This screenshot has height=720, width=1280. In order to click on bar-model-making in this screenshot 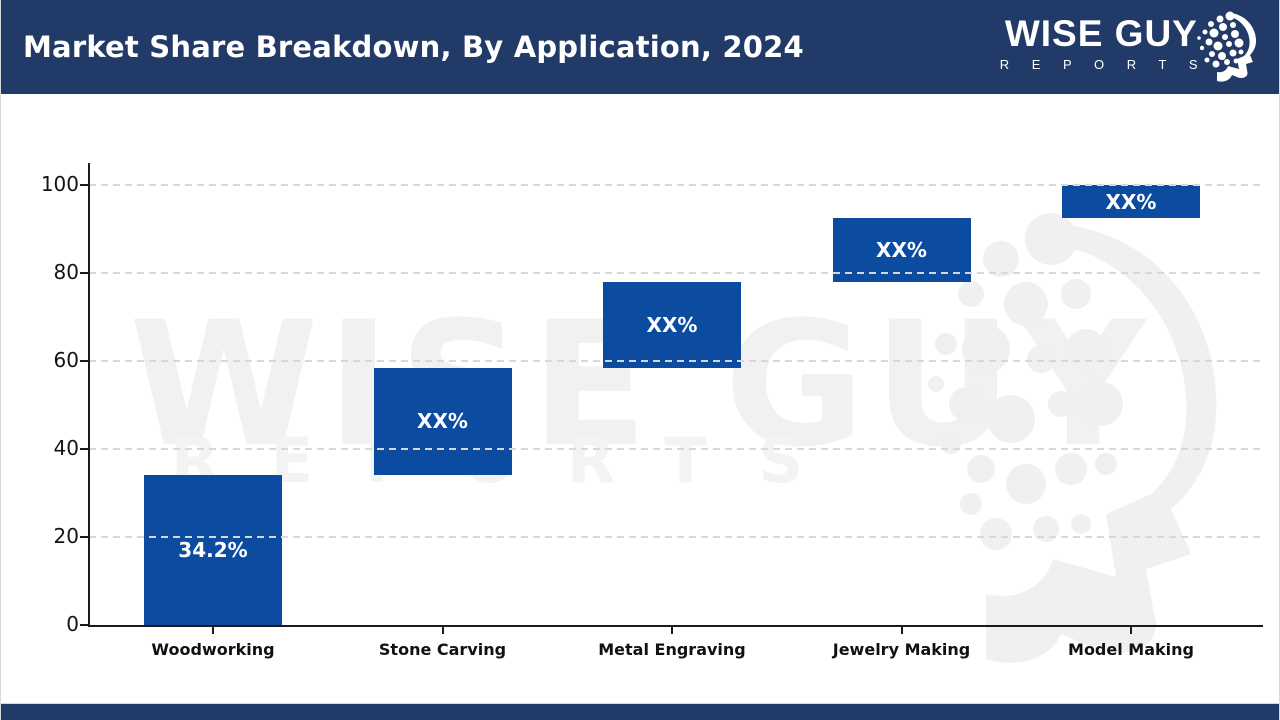, I will do `click(1131, 201)`.